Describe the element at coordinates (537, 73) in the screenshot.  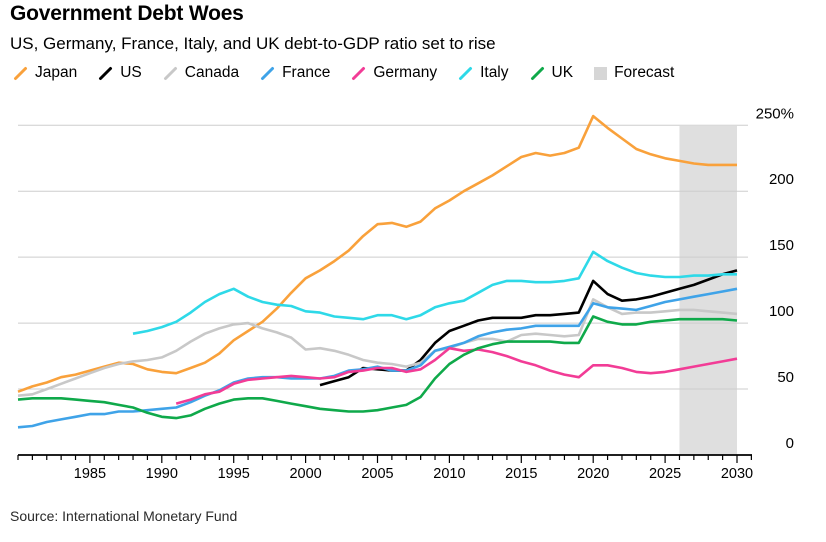
I see `uk-line-marker-icon` at that location.